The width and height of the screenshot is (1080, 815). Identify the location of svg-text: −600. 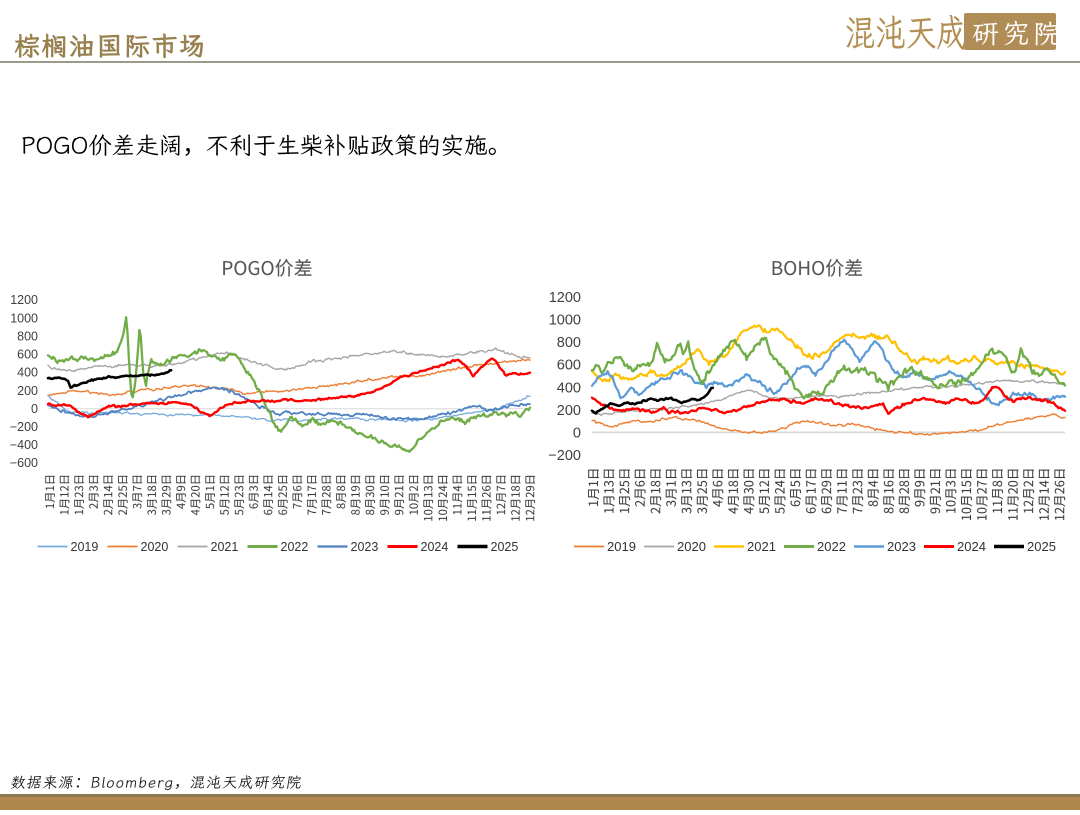
(24, 463).